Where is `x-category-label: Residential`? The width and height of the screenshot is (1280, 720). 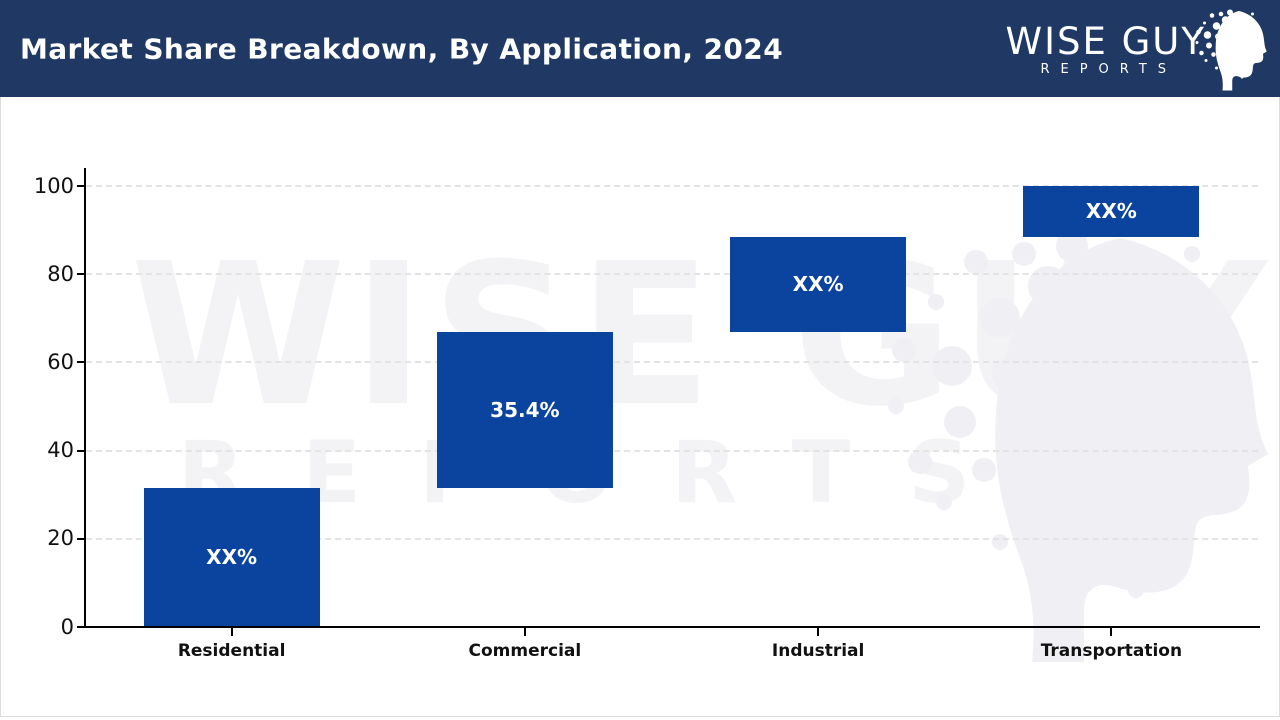 x-category-label: Residential is located at coordinates (231, 651).